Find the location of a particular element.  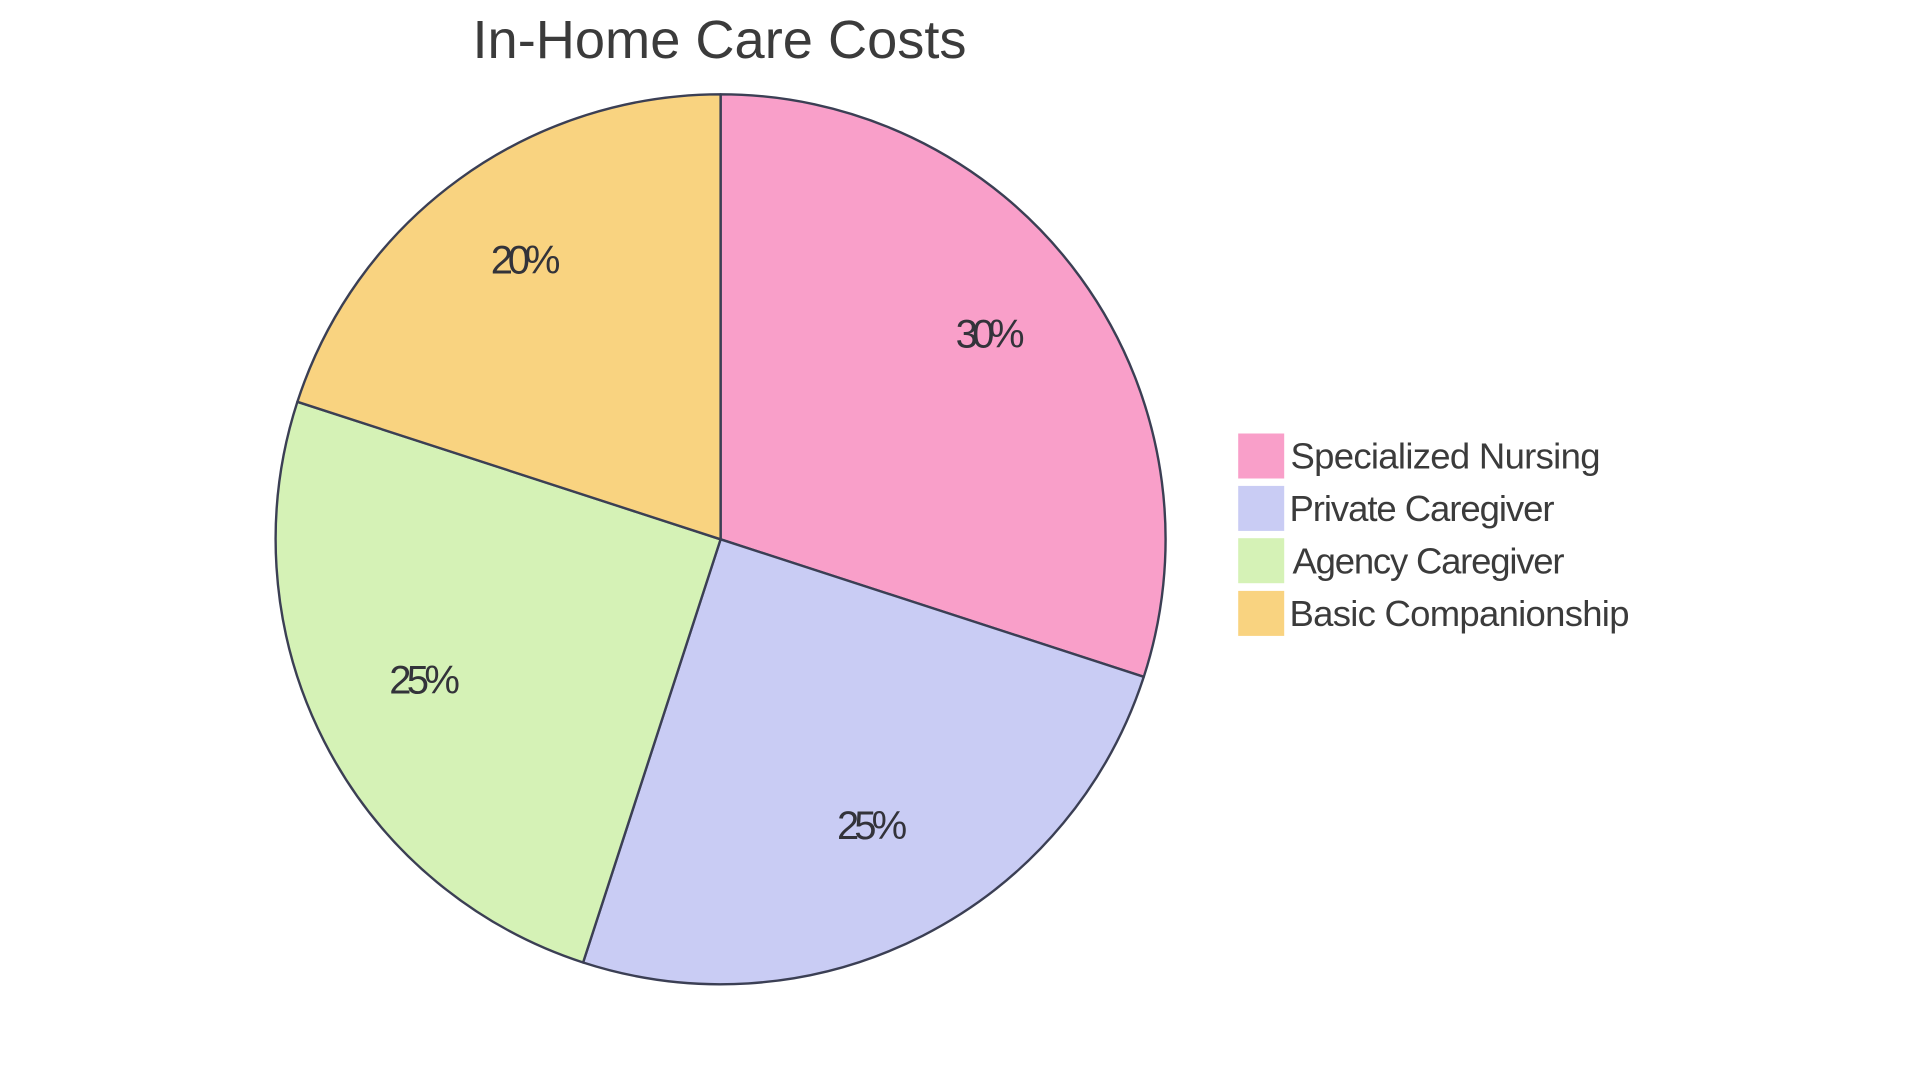

svg-text: Agency Caregiver is located at coordinates (1429, 560).